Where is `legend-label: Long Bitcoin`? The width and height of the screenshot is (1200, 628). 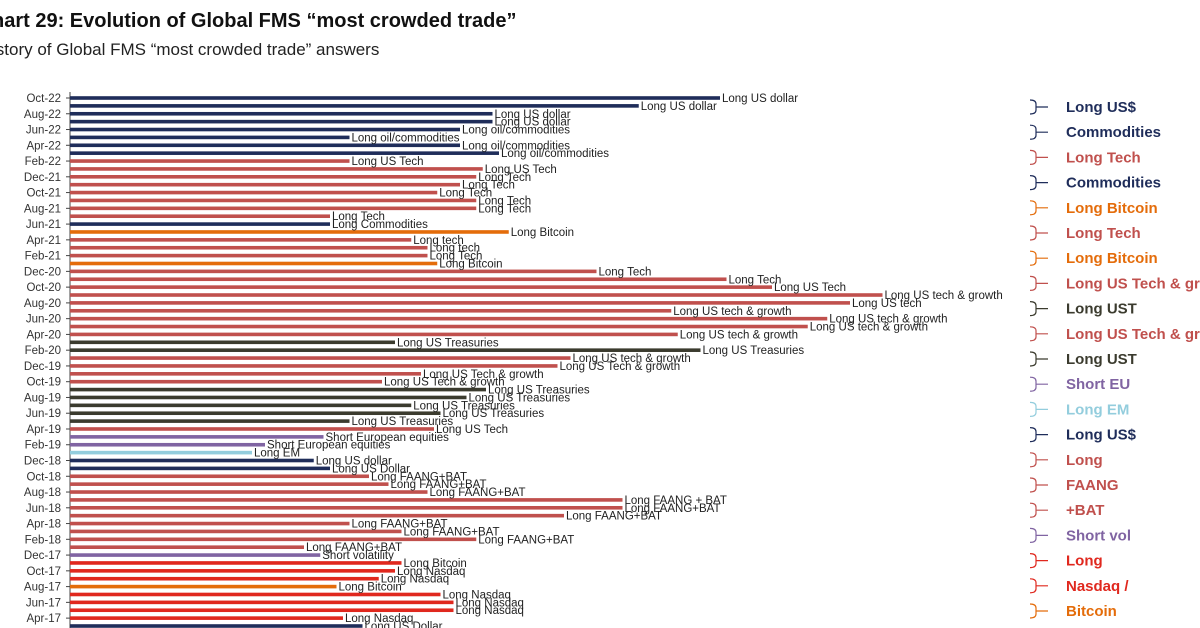 legend-label: Long Bitcoin is located at coordinates (1112, 208).